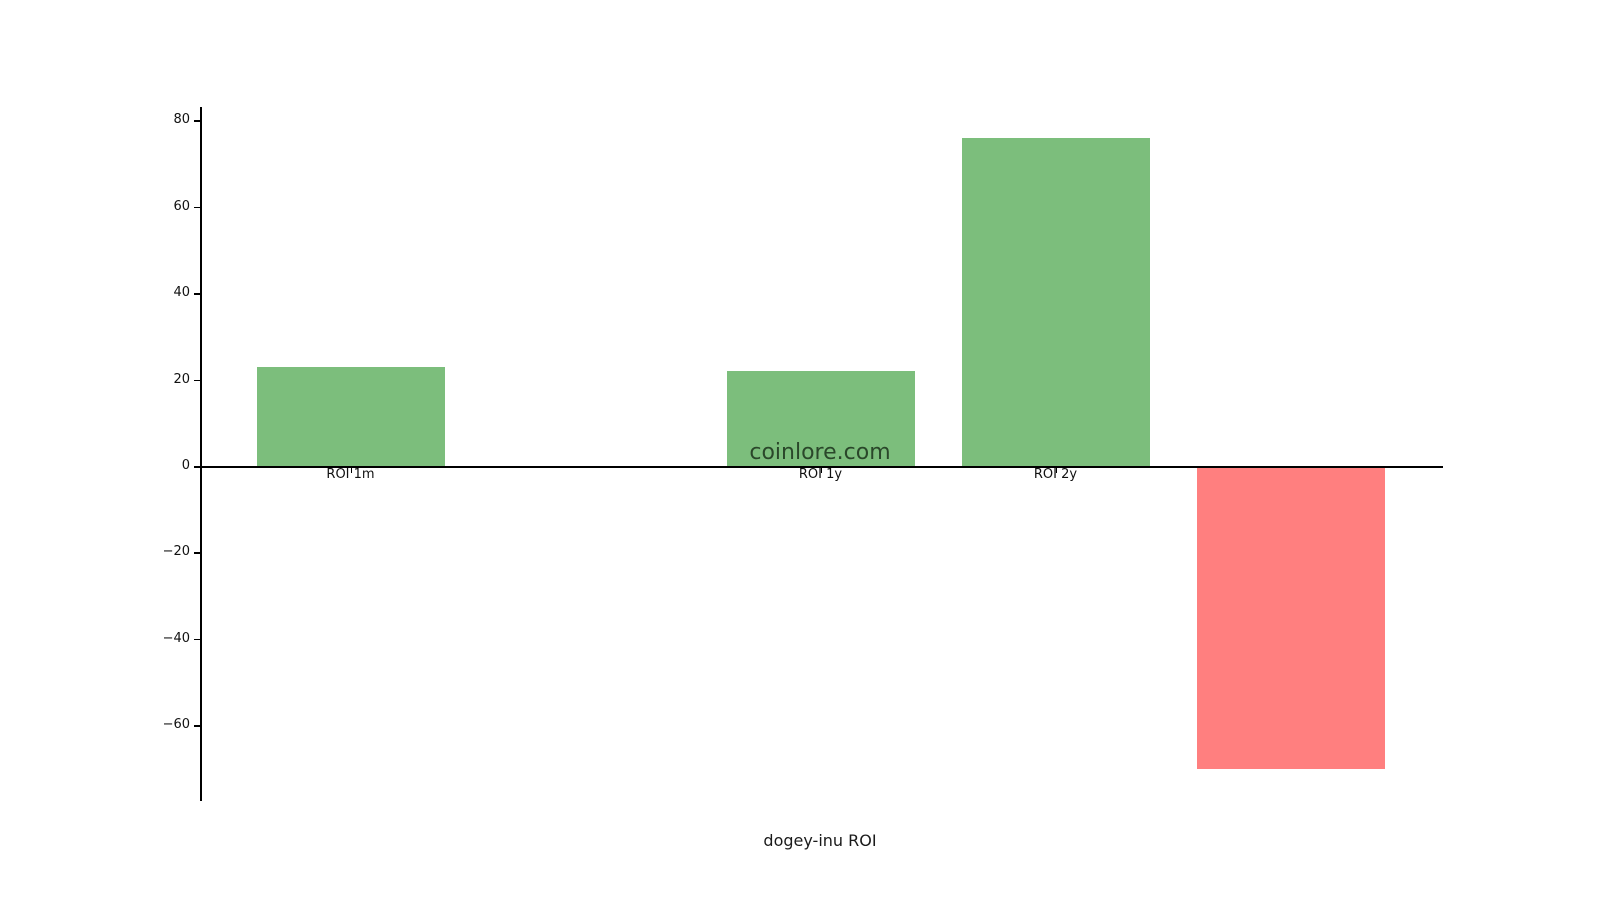  I want to click on x-tick-label: ROI 1m, so click(350, 474).